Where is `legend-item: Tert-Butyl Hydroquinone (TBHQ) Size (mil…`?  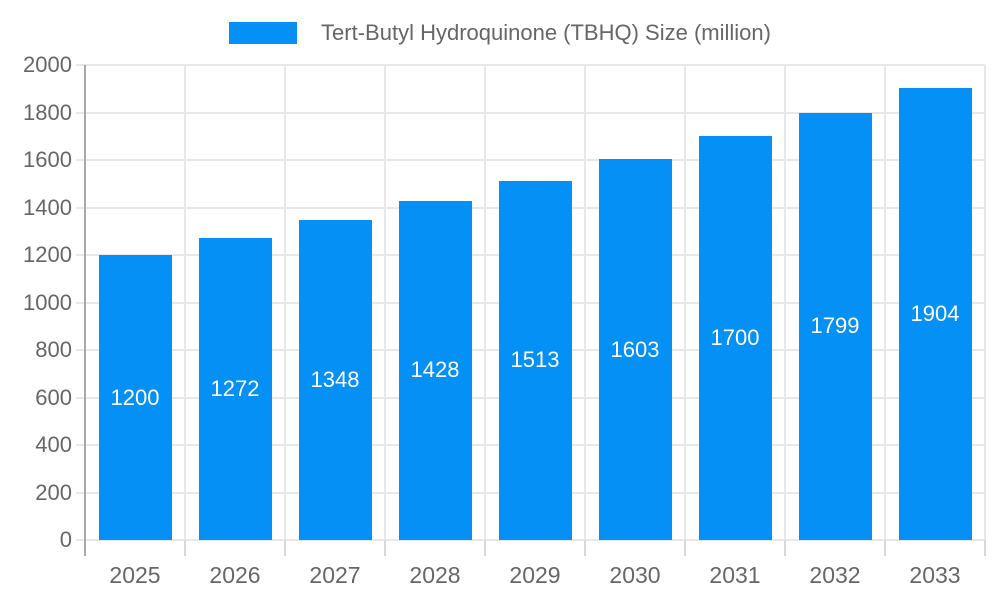 legend-item: Tert-Butyl Hydroquinone (TBHQ) Size (mil… is located at coordinates (500, 33).